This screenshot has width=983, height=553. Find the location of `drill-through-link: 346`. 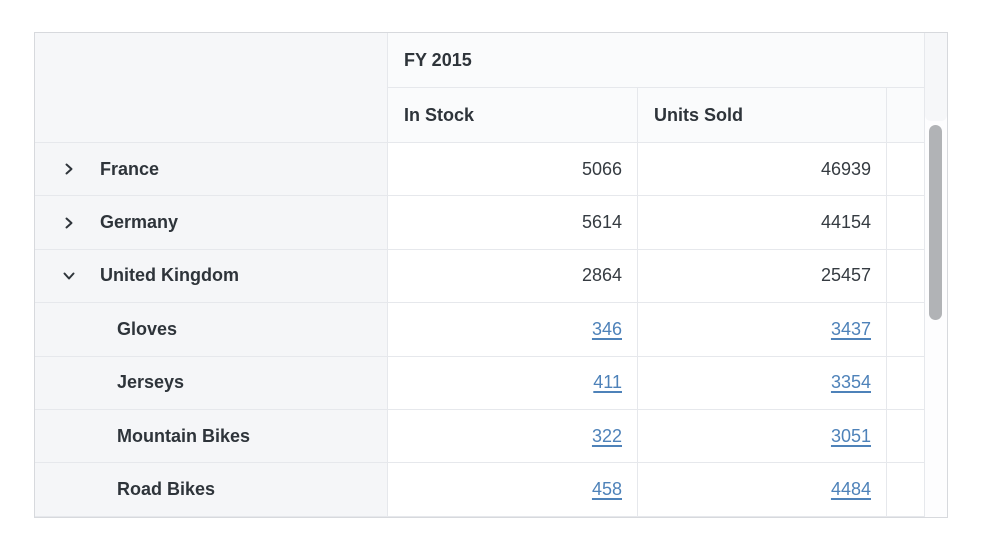

drill-through-link: 346 is located at coordinates (606, 328).